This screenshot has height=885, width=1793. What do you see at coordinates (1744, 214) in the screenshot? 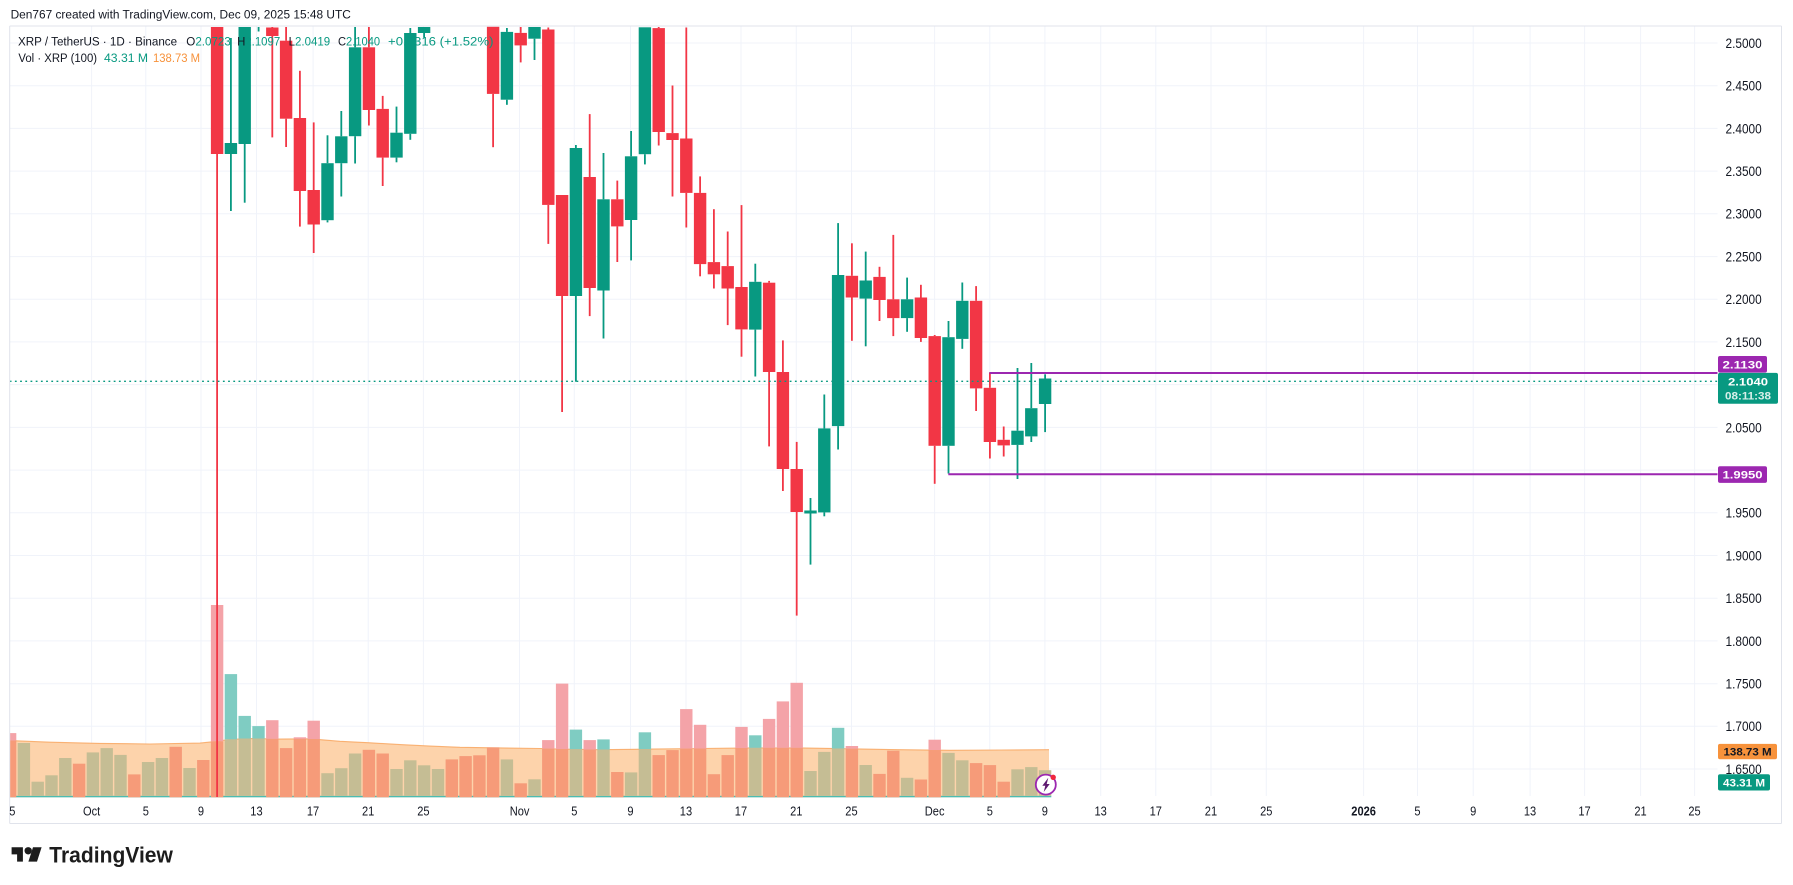
I see `svg-text: 2.3000` at bounding box center [1744, 214].